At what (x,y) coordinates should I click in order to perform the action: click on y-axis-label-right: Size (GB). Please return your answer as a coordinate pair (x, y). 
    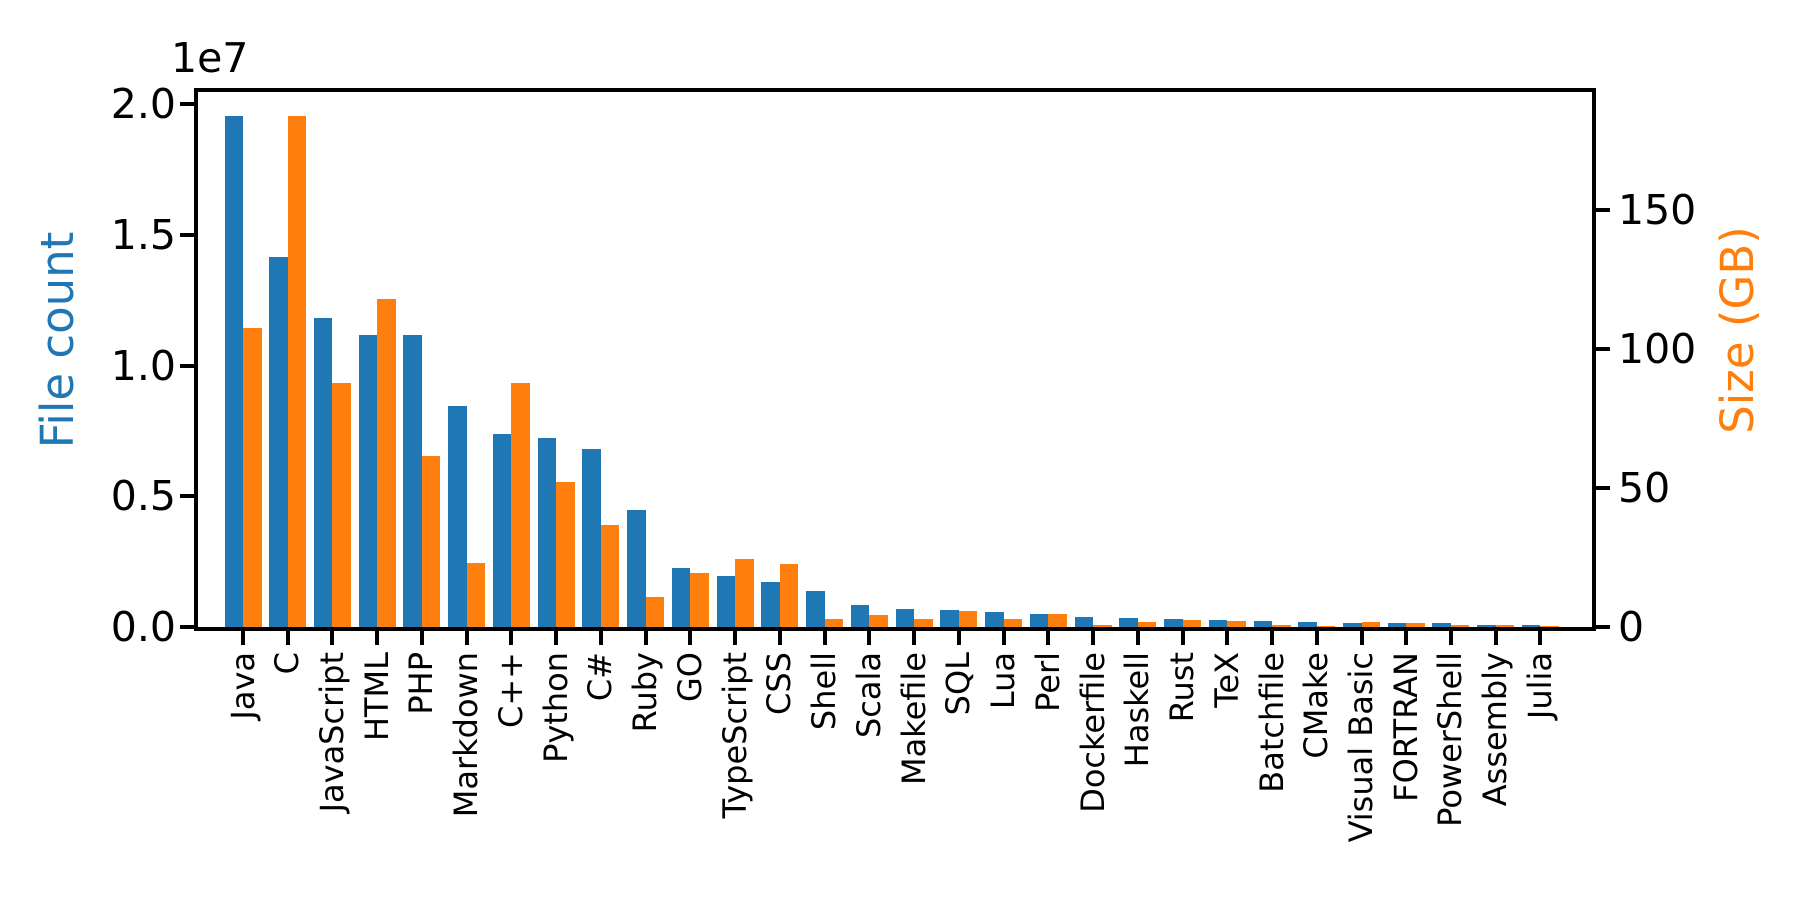
    Looking at the image, I should click on (1737, 330).